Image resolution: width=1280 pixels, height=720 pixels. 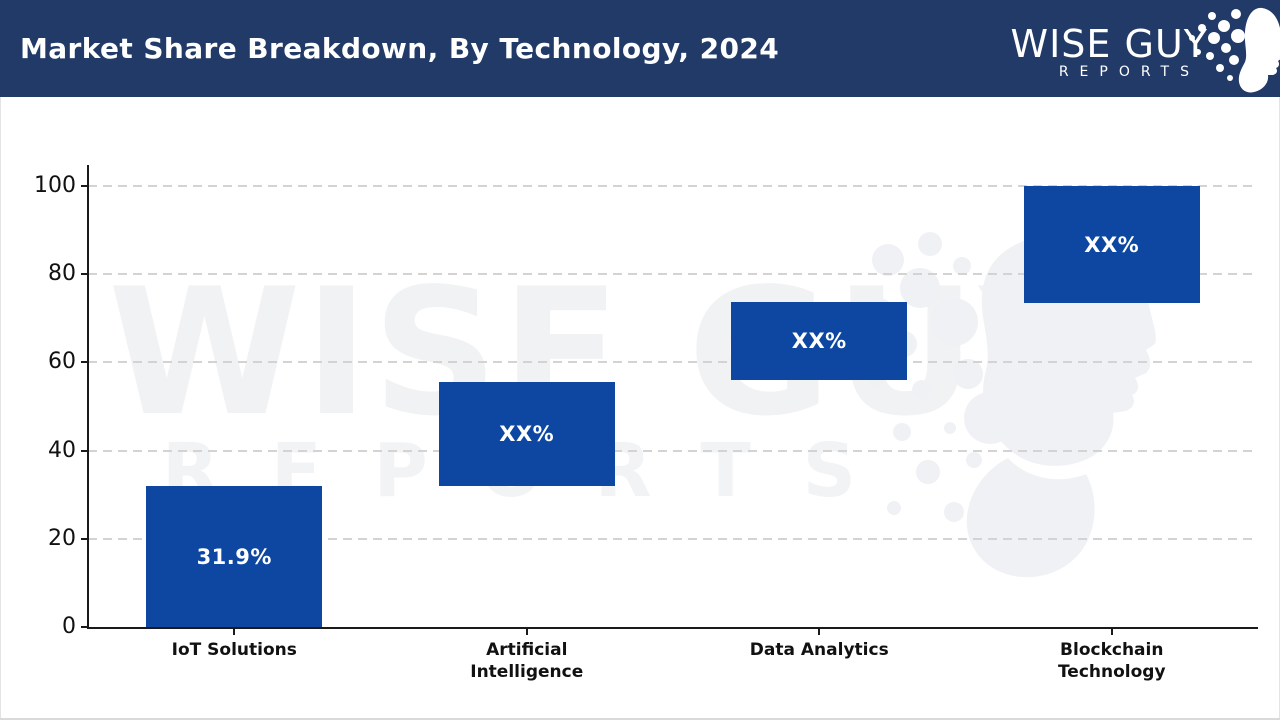 What do you see at coordinates (527, 661) in the screenshot?
I see `category-label: Artificial Intelligence` at bounding box center [527, 661].